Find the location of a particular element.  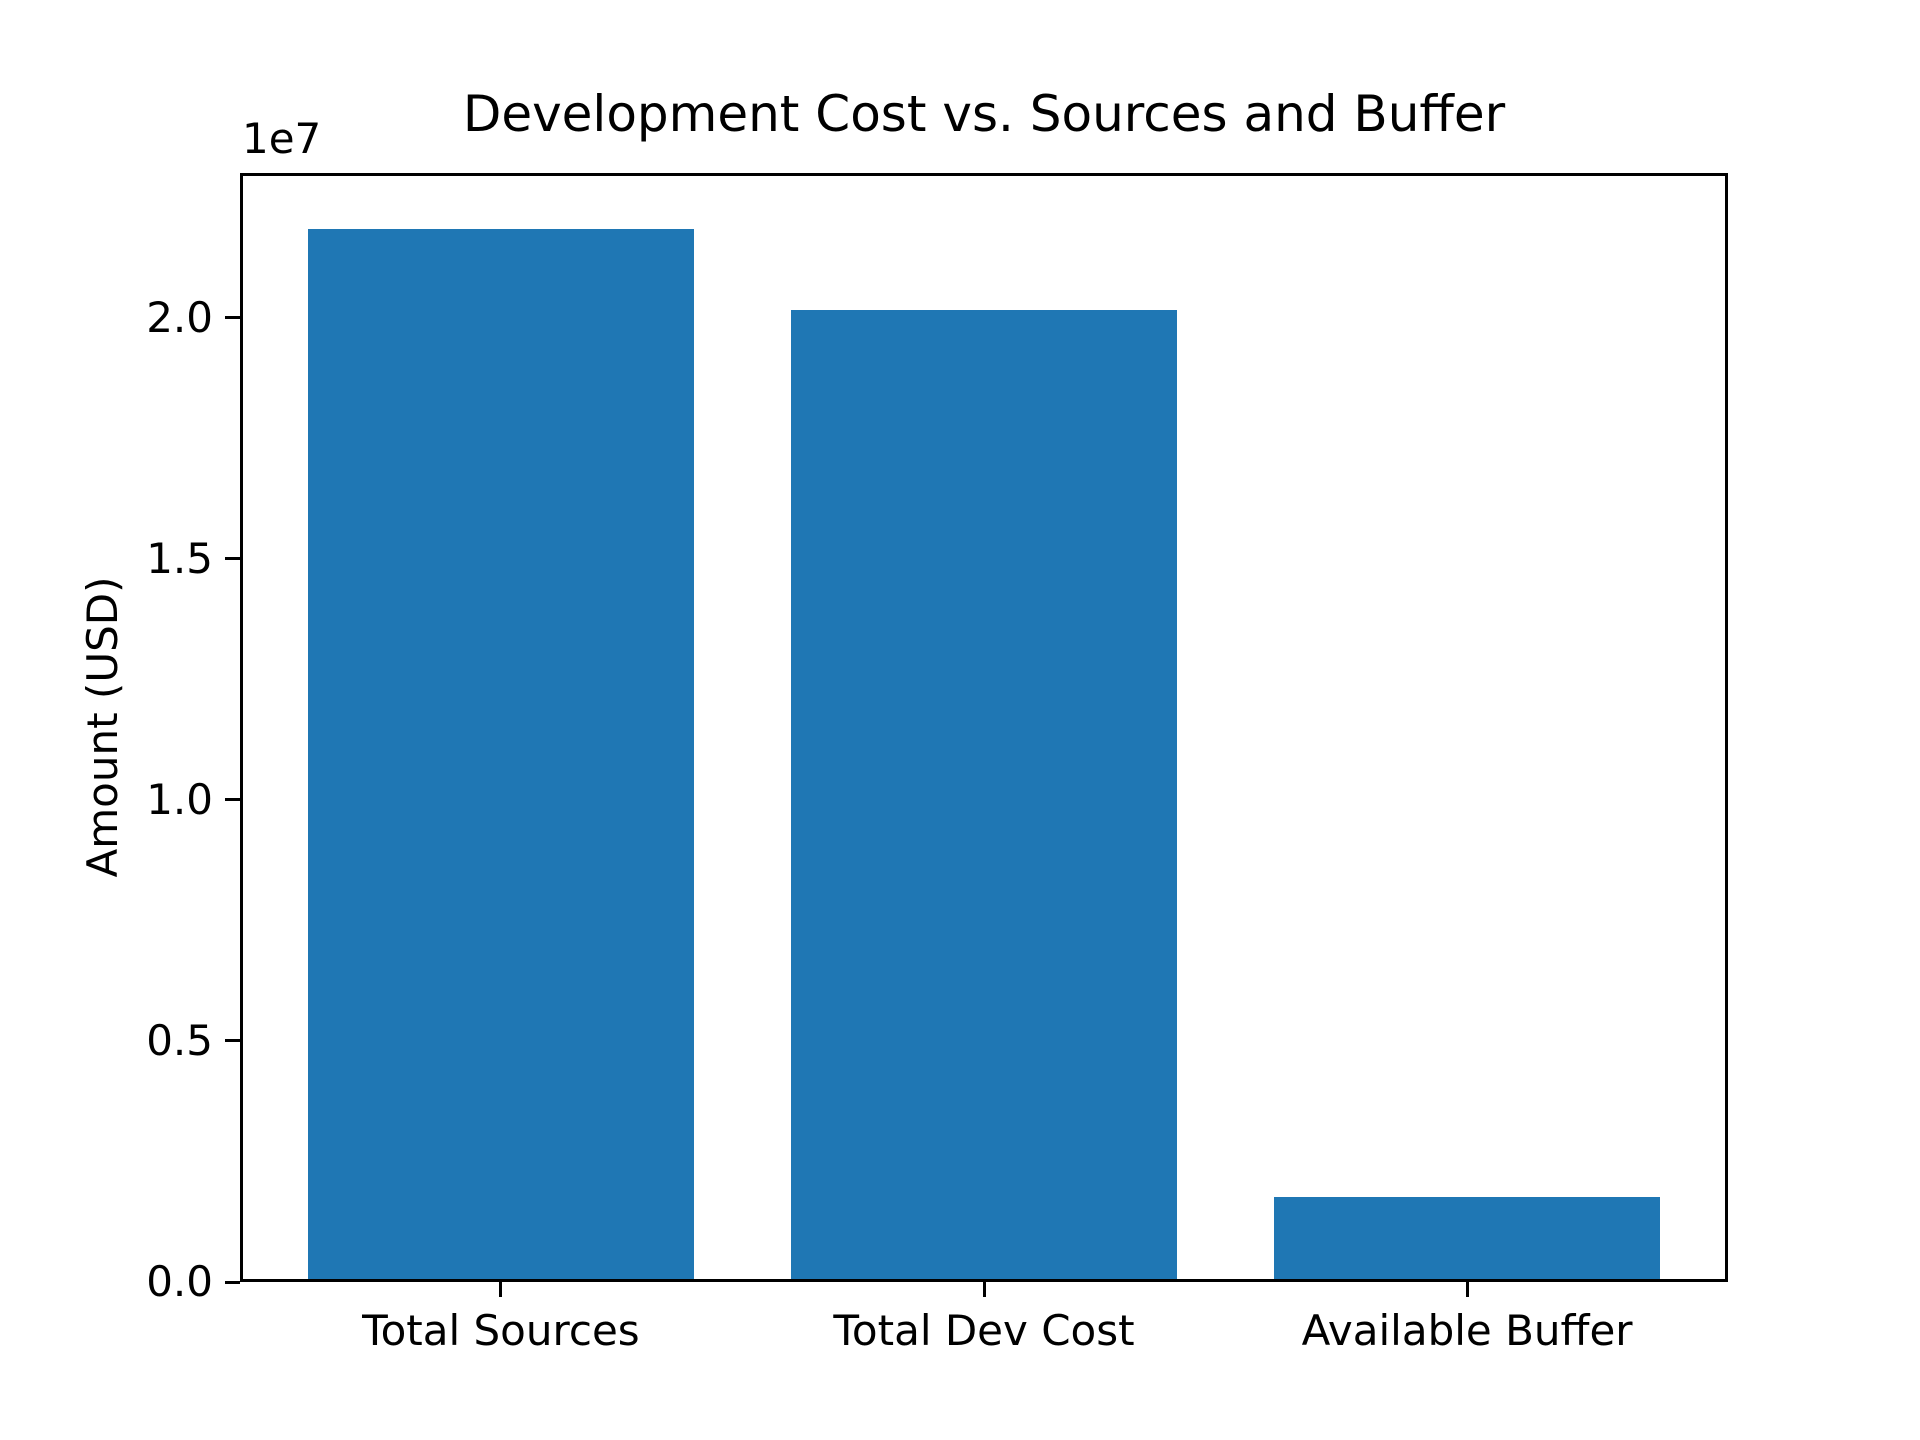

bar-available-buffer is located at coordinates (1467, 1238).